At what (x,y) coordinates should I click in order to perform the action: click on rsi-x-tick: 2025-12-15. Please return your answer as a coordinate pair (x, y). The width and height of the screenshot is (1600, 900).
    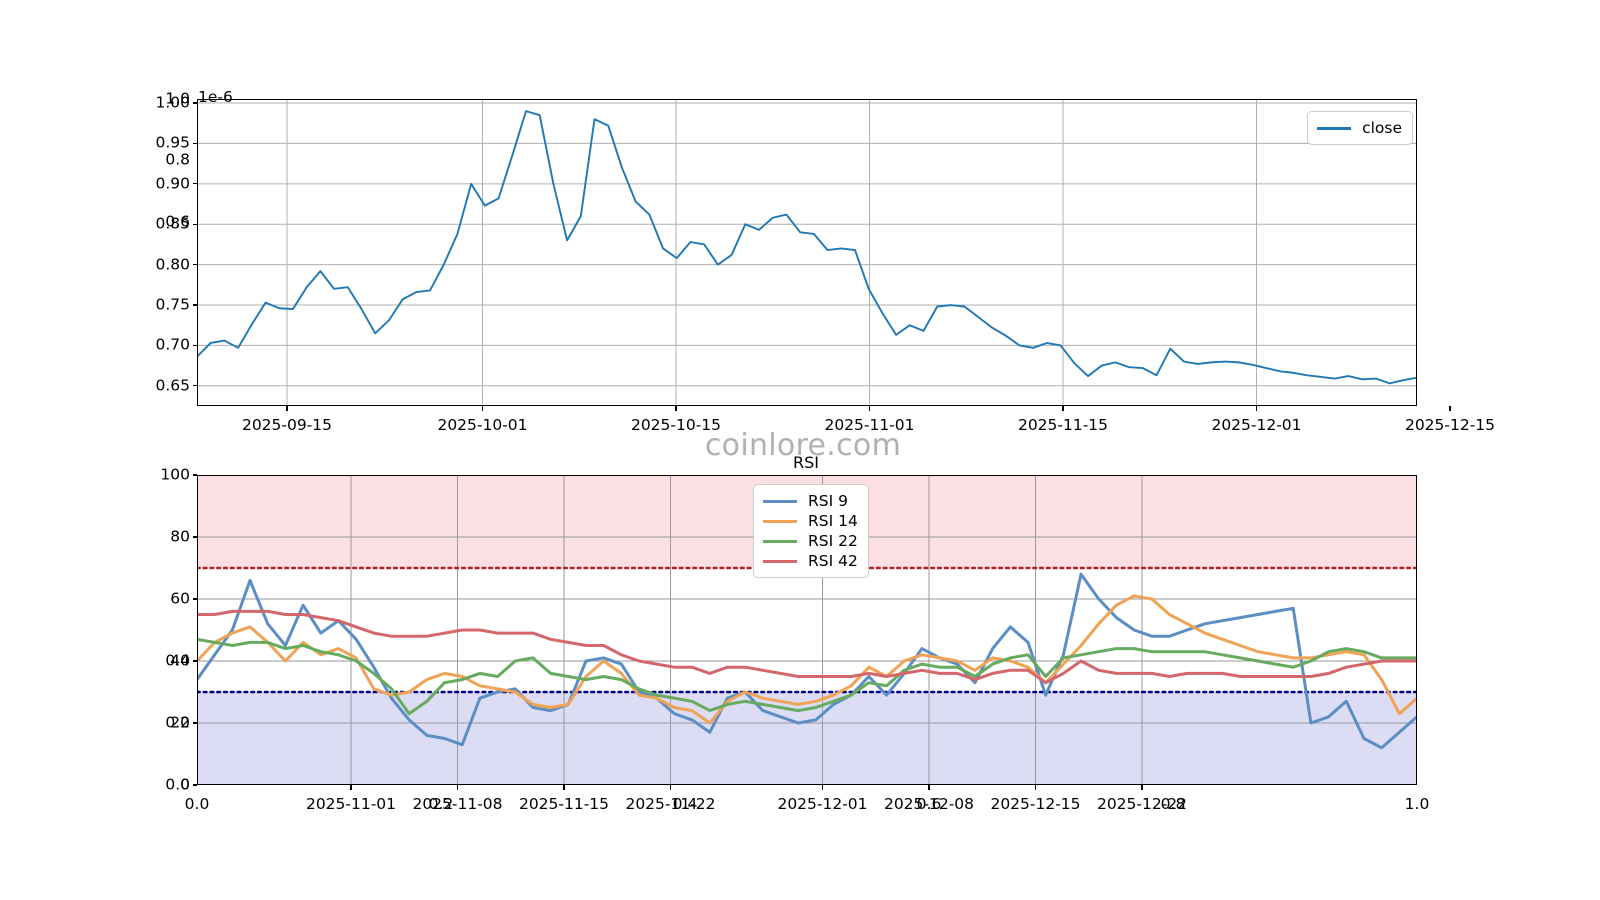
    Looking at the image, I should click on (1035, 804).